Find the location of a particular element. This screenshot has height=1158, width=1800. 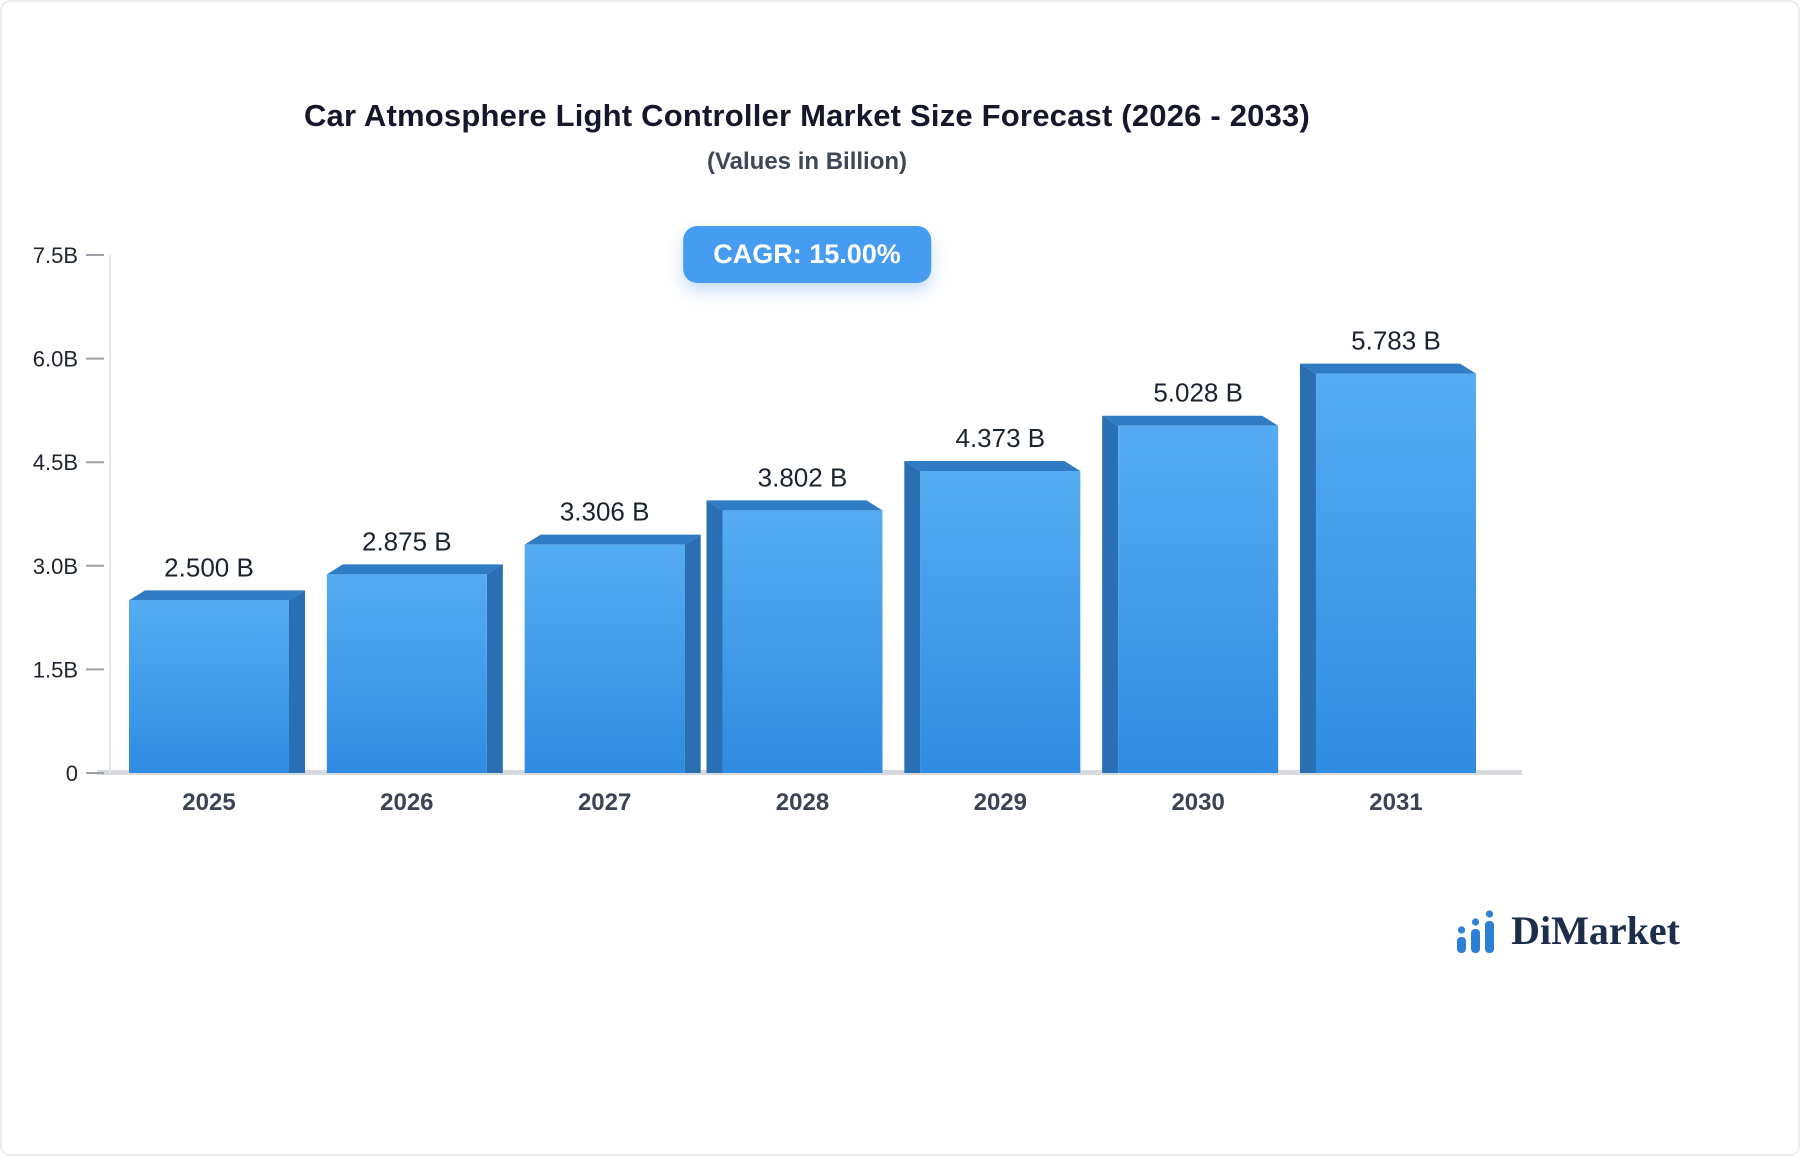

bar-value-label: 2.875 B is located at coordinates (407, 541).